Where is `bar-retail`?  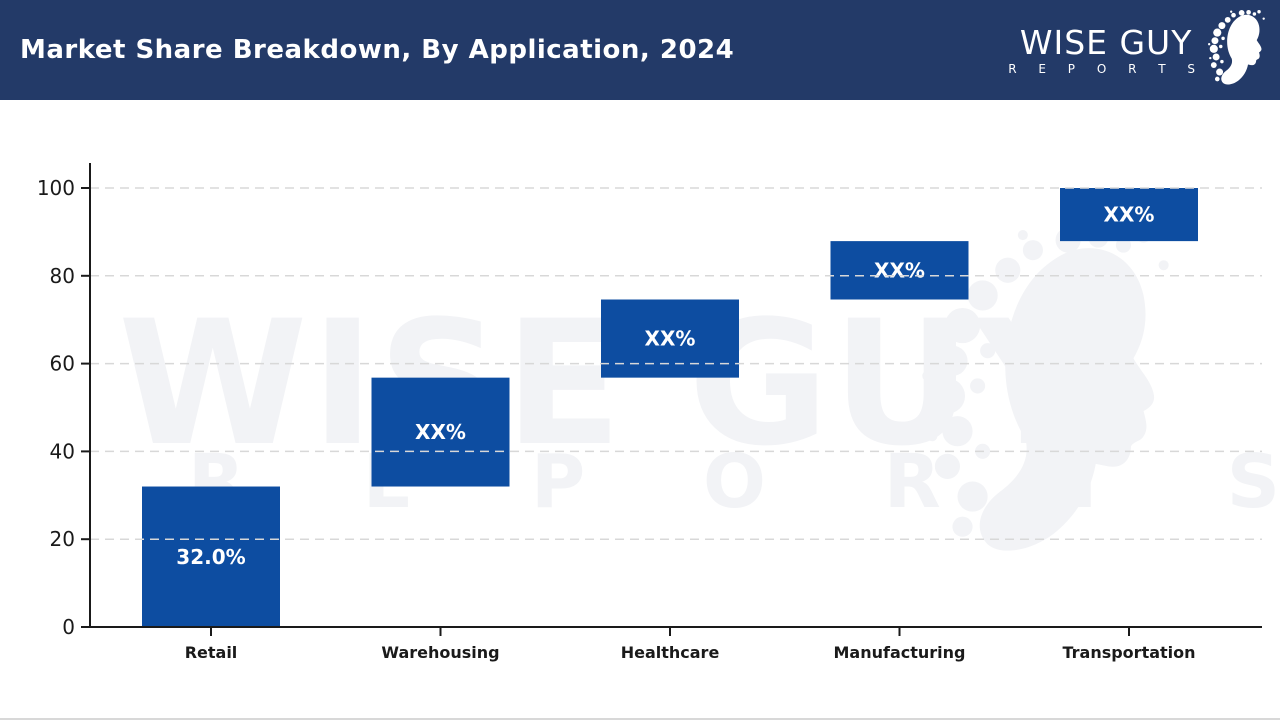 bar-retail is located at coordinates (211, 556).